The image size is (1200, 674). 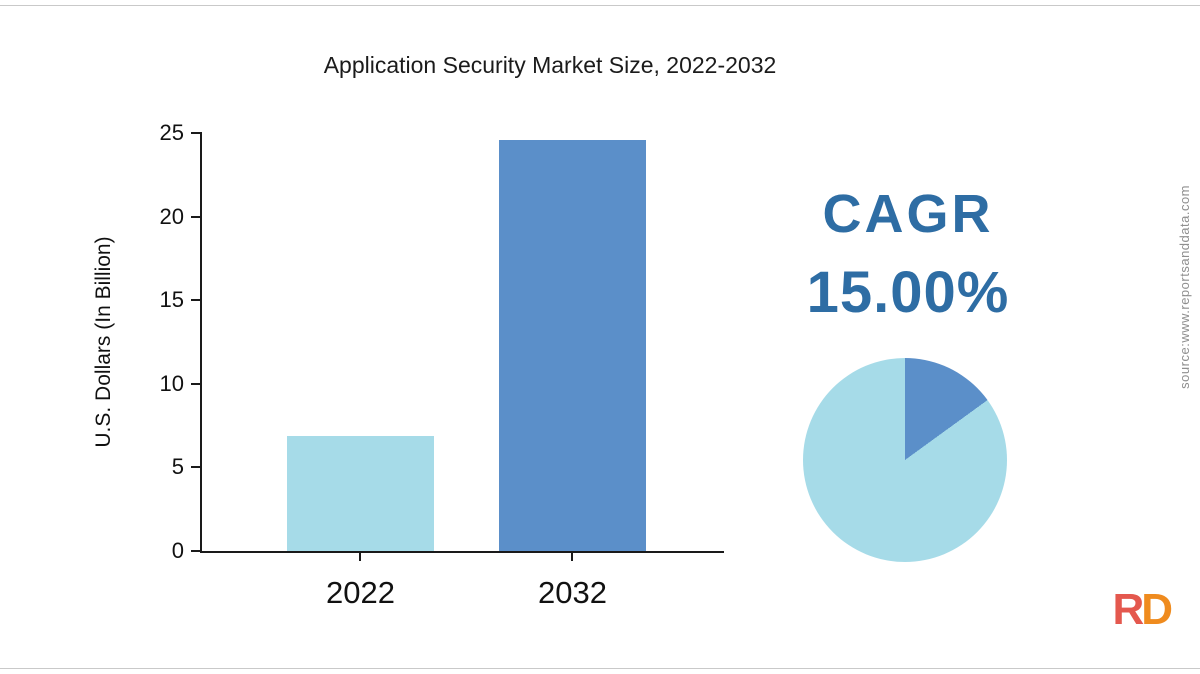 I want to click on cagr-block: CAGR 15.00%, so click(x=908, y=254).